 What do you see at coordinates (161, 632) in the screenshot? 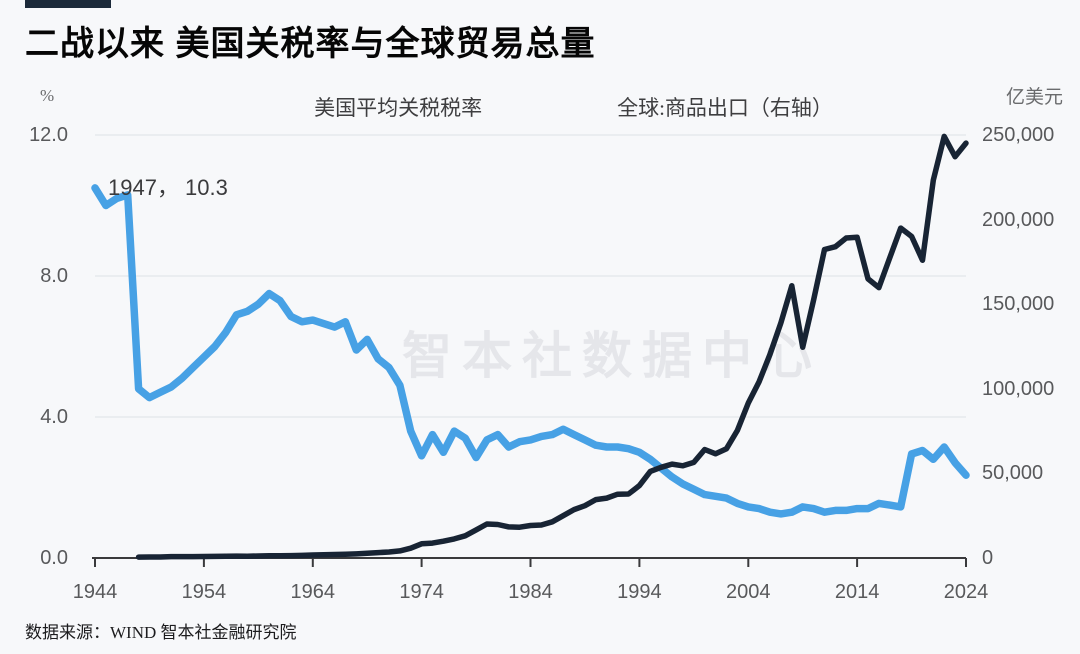
I see `source-note: 数据来源：WIND 智本社金融研究院` at bounding box center [161, 632].